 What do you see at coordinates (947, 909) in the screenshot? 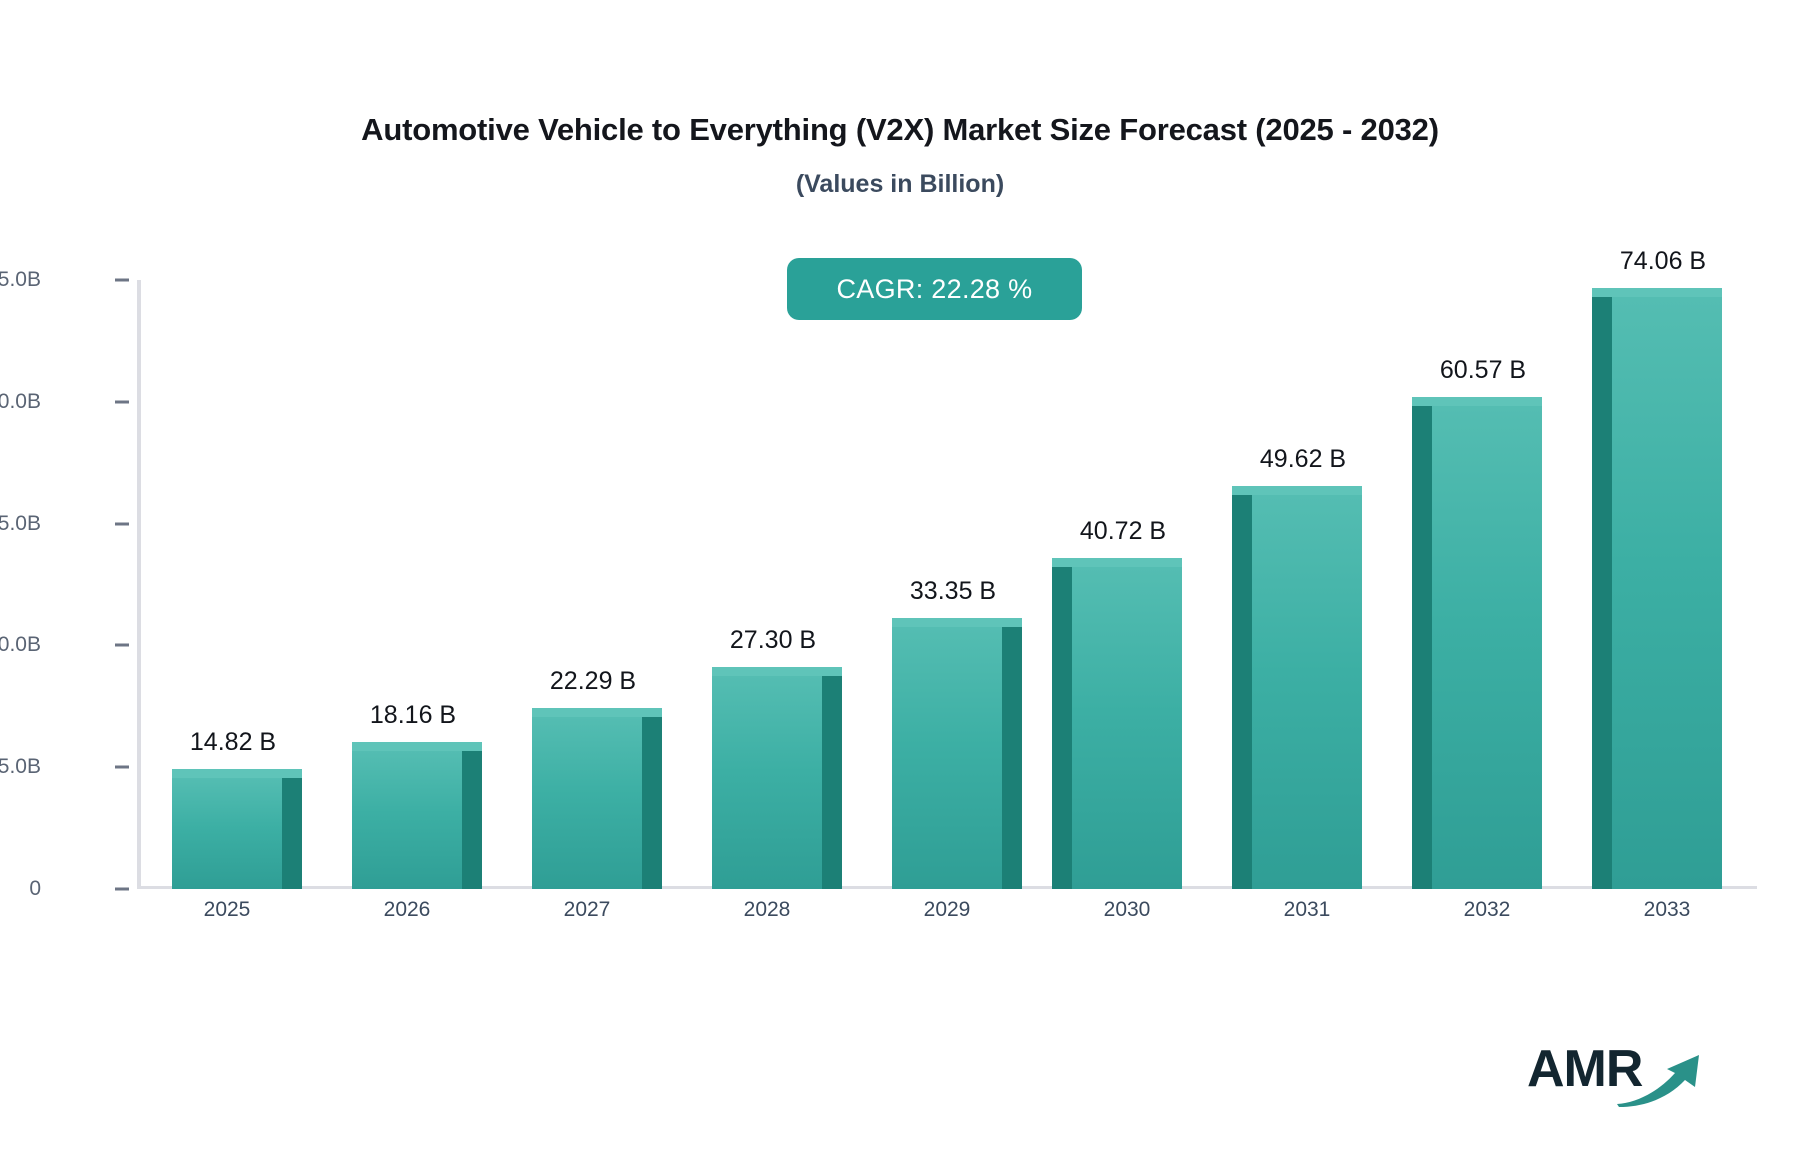
I see `x-tick-label: 2029` at bounding box center [947, 909].